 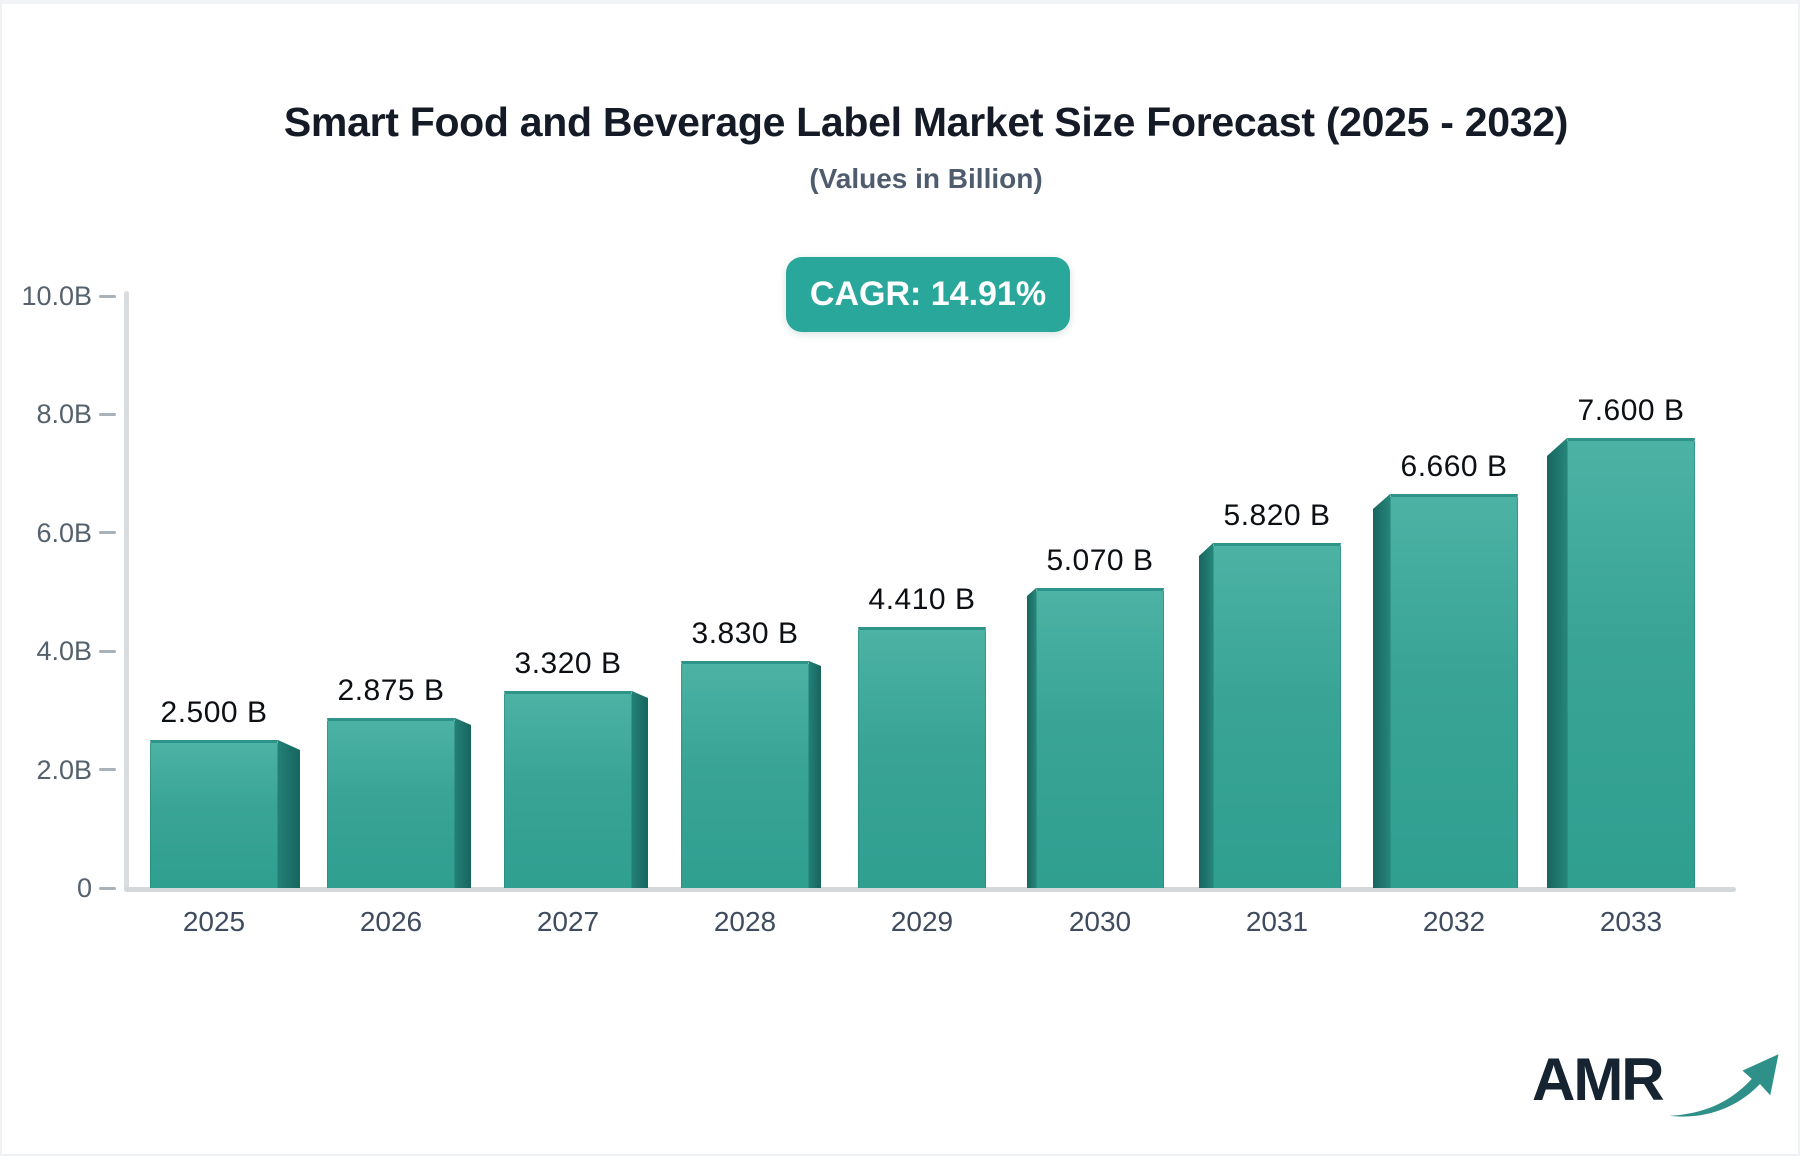 What do you see at coordinates (1100, 560) in the screenshot?
I see `bar-value-label: 5.070 B` at bounding box center [1100, 560].